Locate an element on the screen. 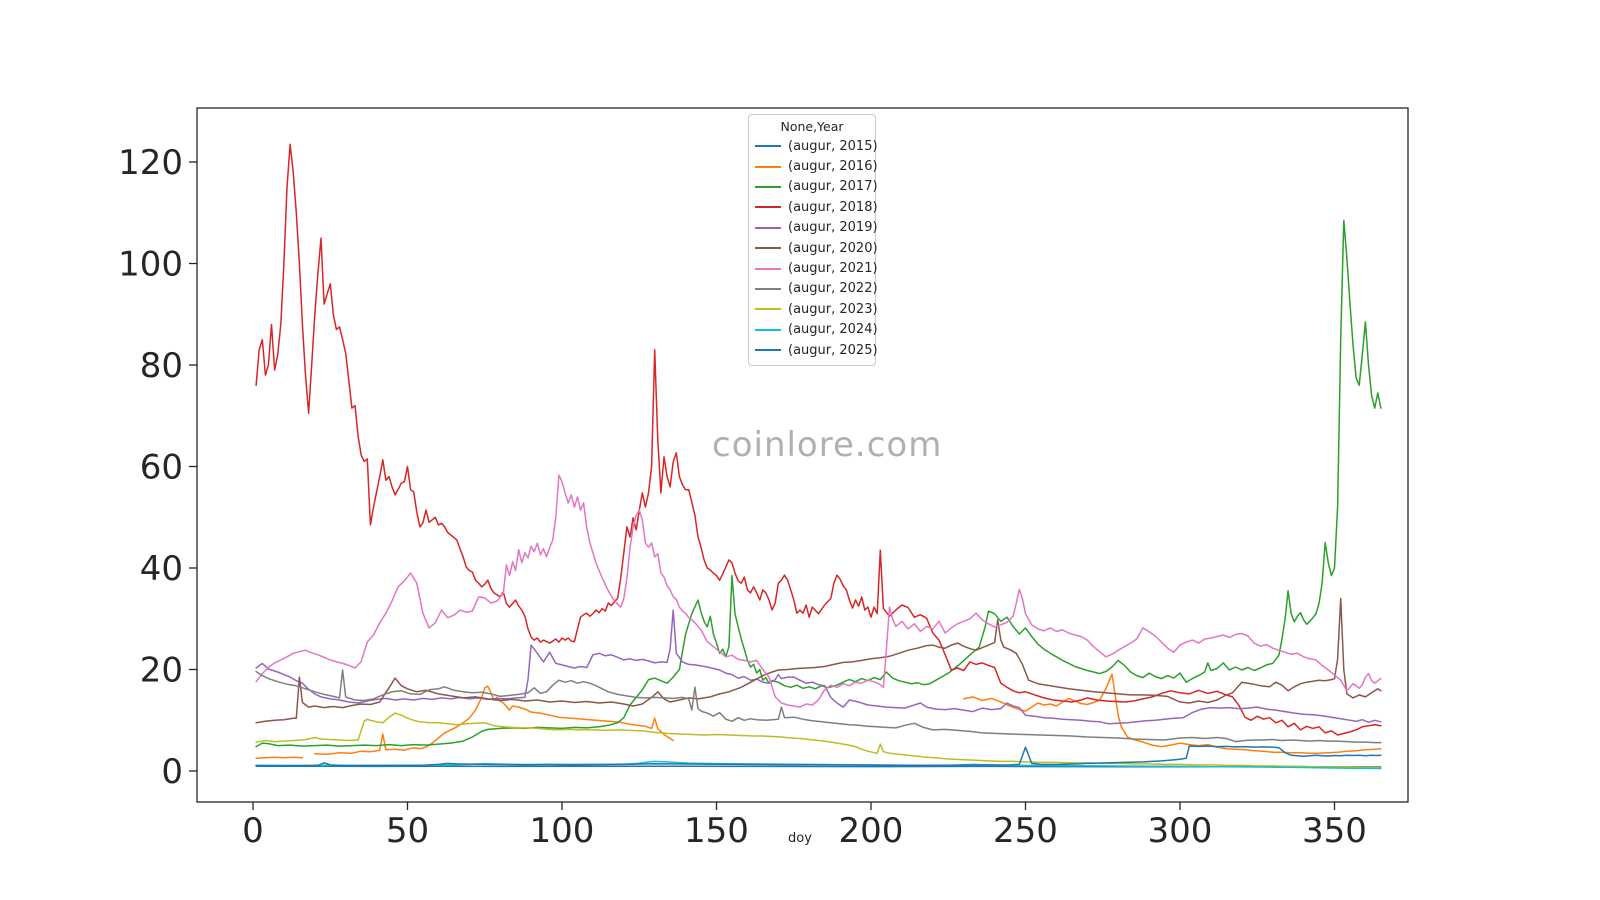 This screenshot has width=1600, height=900. legend-label: (augur, 2024) is located at coordinates (833, 330).